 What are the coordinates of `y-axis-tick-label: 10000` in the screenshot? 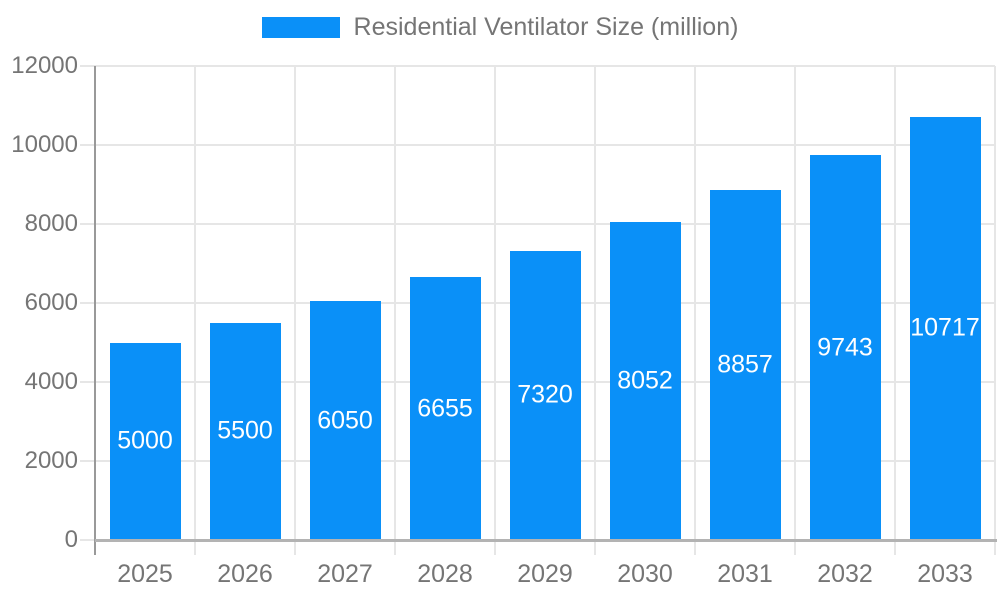 It's located at (44, 144).